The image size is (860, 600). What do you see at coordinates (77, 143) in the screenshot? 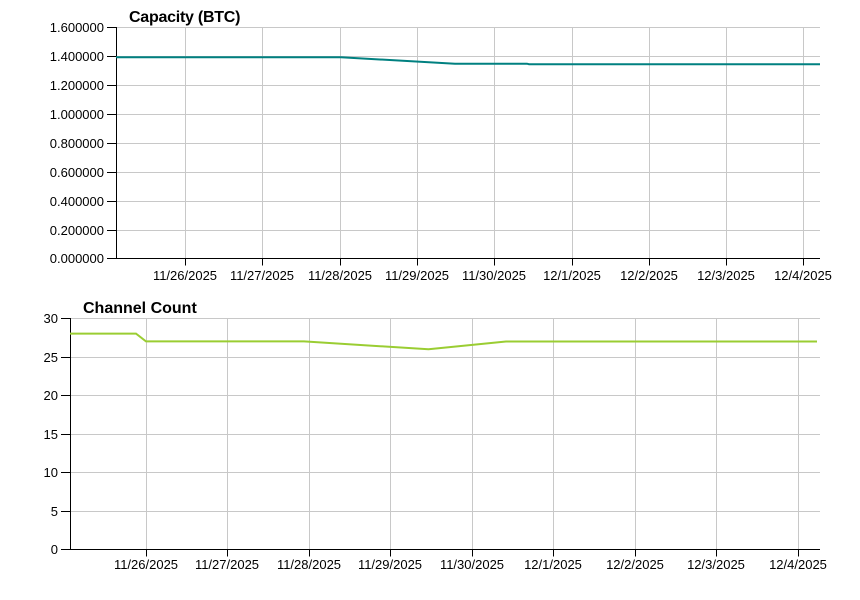
I see `svg-text: 0.800000` at bounding box center [77, 143].